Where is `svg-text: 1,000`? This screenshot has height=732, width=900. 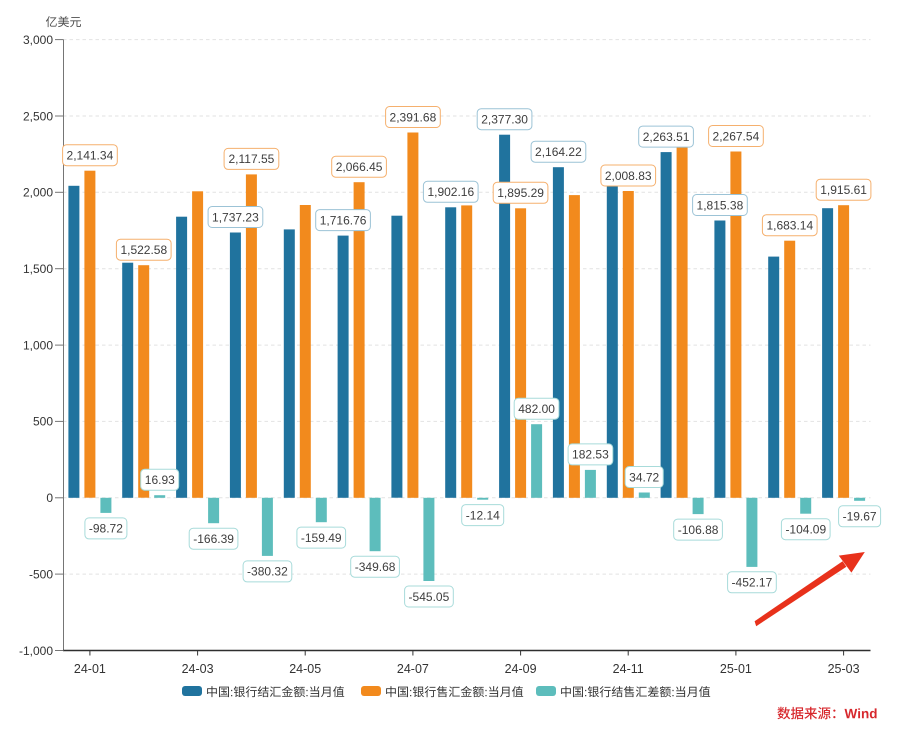 svg-text: 1,000 is located at coordinates (38, 345).